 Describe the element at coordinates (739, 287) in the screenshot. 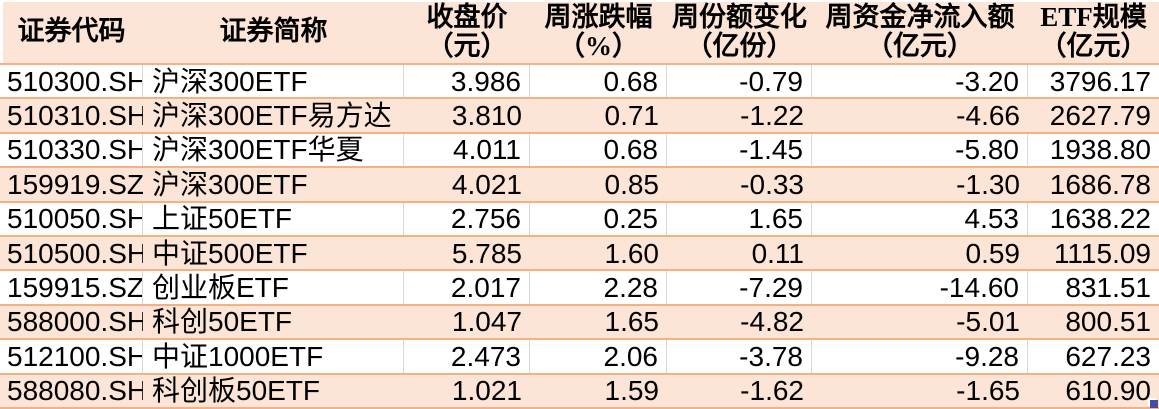

I see `cell-share-change: -7.29` at that location.